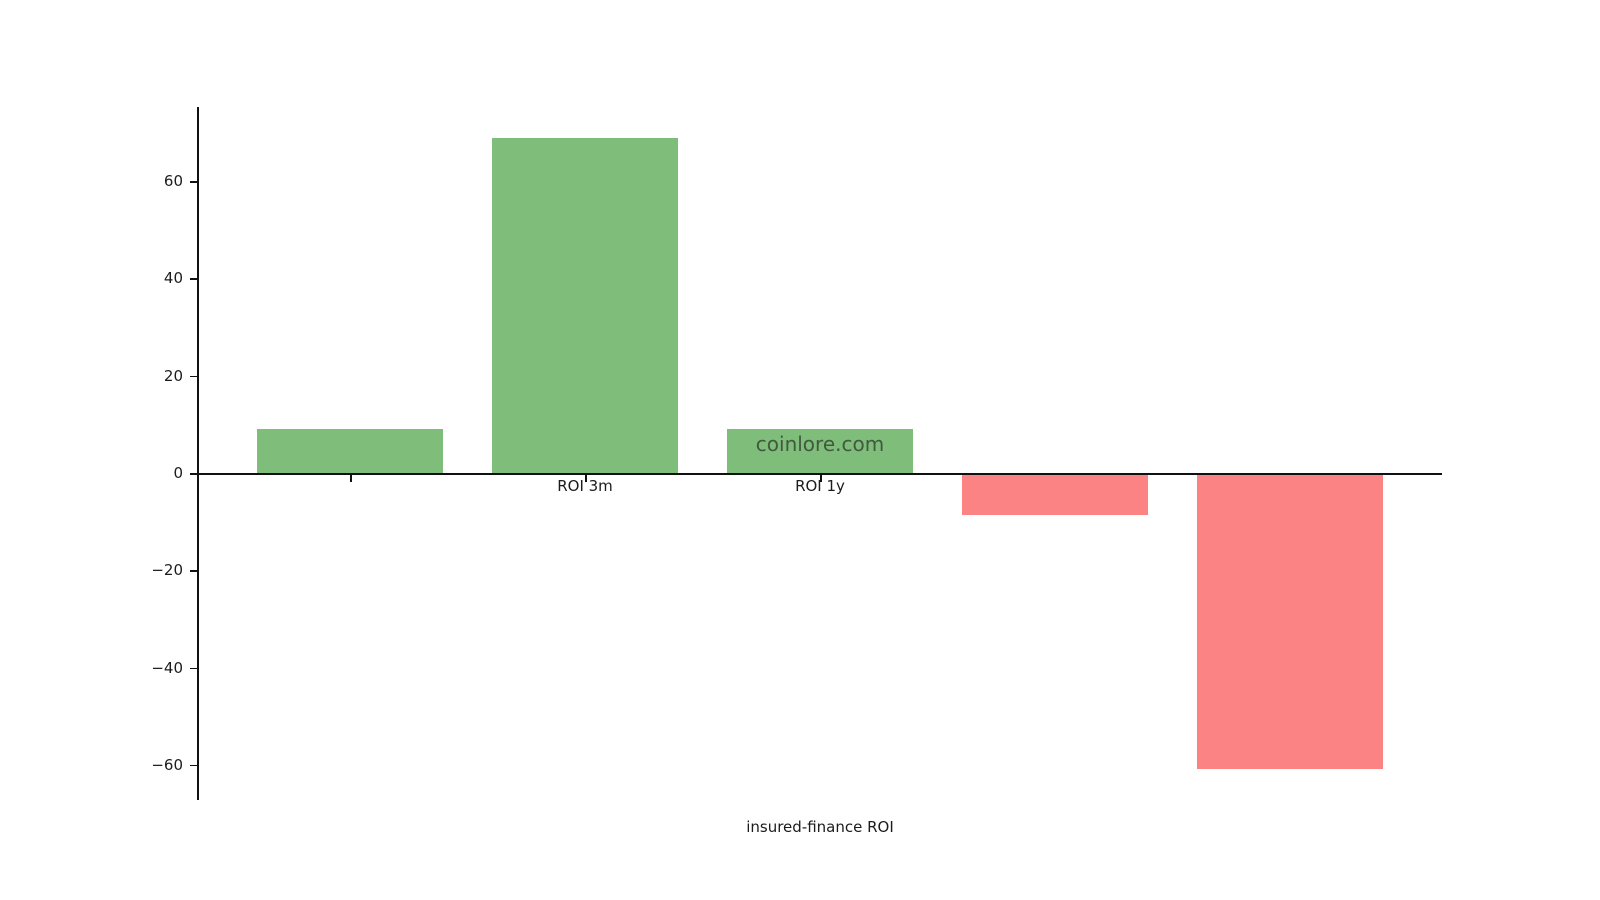 The height and width of the screenshot is (900, 1600). I want to click on y-axis-spine, so click(198, 453).